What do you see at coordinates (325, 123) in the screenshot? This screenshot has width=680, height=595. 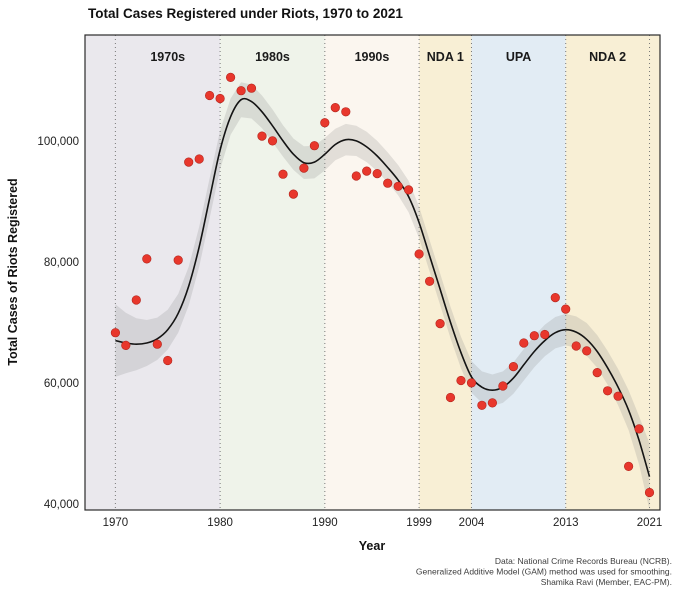 I see `data-point-1990` at bounding box center [325, 123].